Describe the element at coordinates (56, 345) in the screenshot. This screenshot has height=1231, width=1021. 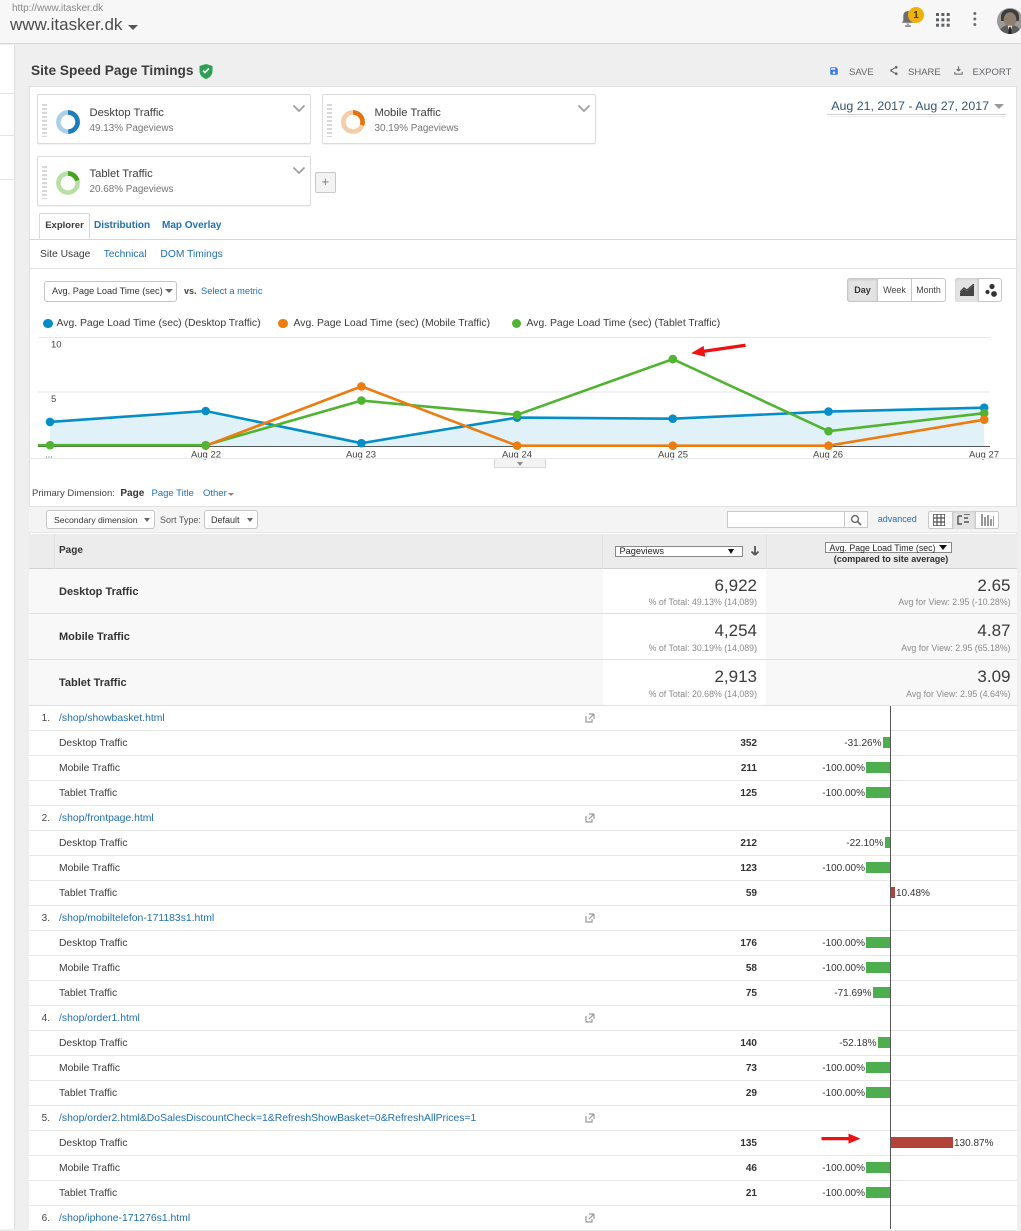
I see `svg-text: 10` at that location.